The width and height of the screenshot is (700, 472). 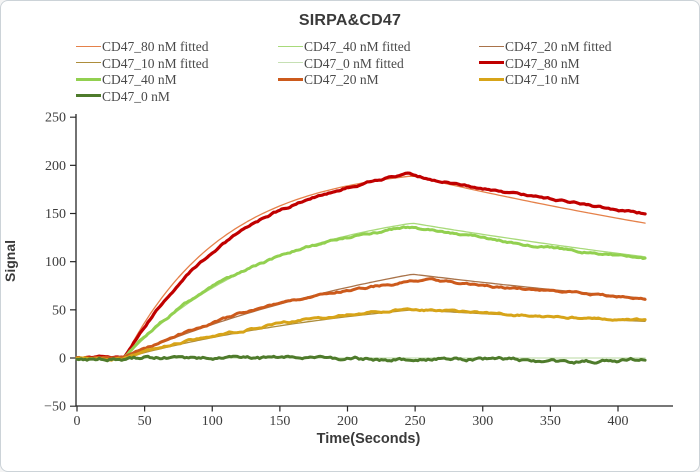 I want to click on y-tick-label: 50, so click(x=59, y=310).